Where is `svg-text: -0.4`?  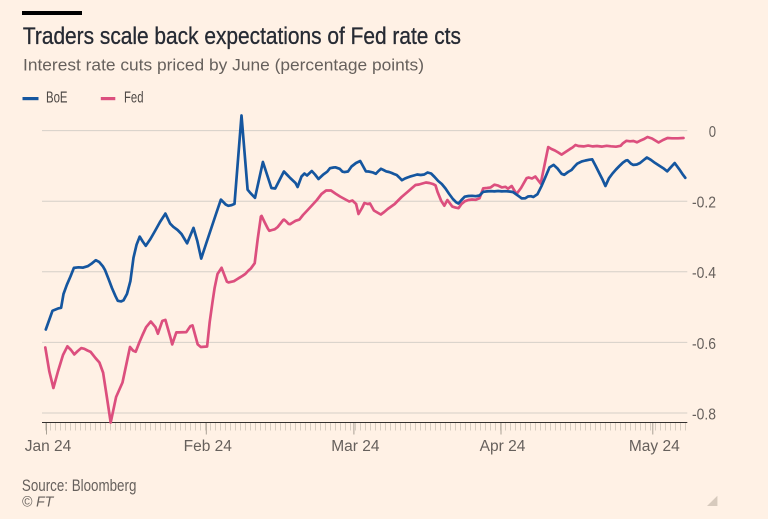
svg-text: -0.4 is located at coordinates (704, 273).